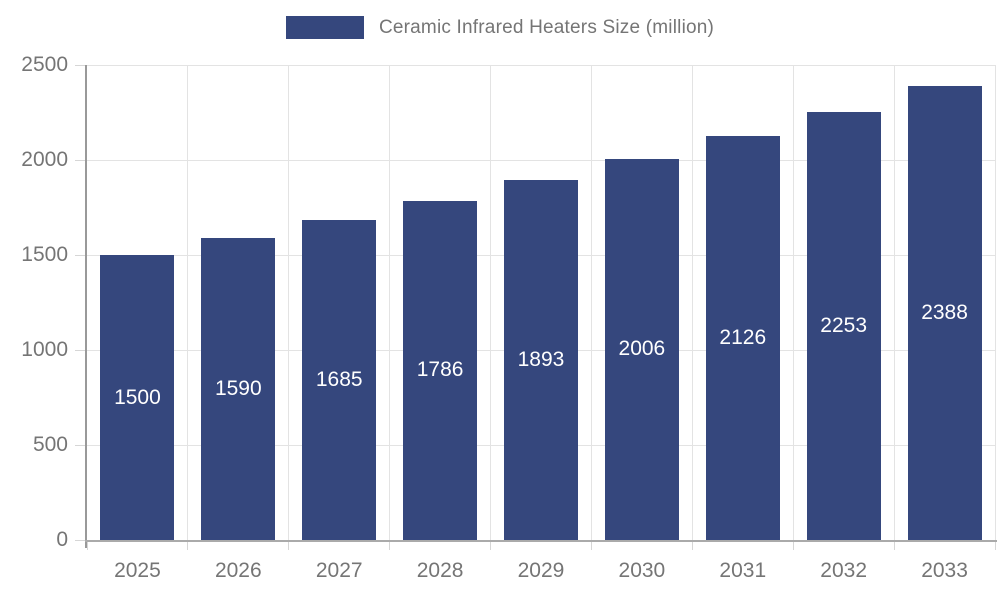 This screenshot has height=600, width=1000. I want to click on bar-value-label: 1590, so click(238, 388).